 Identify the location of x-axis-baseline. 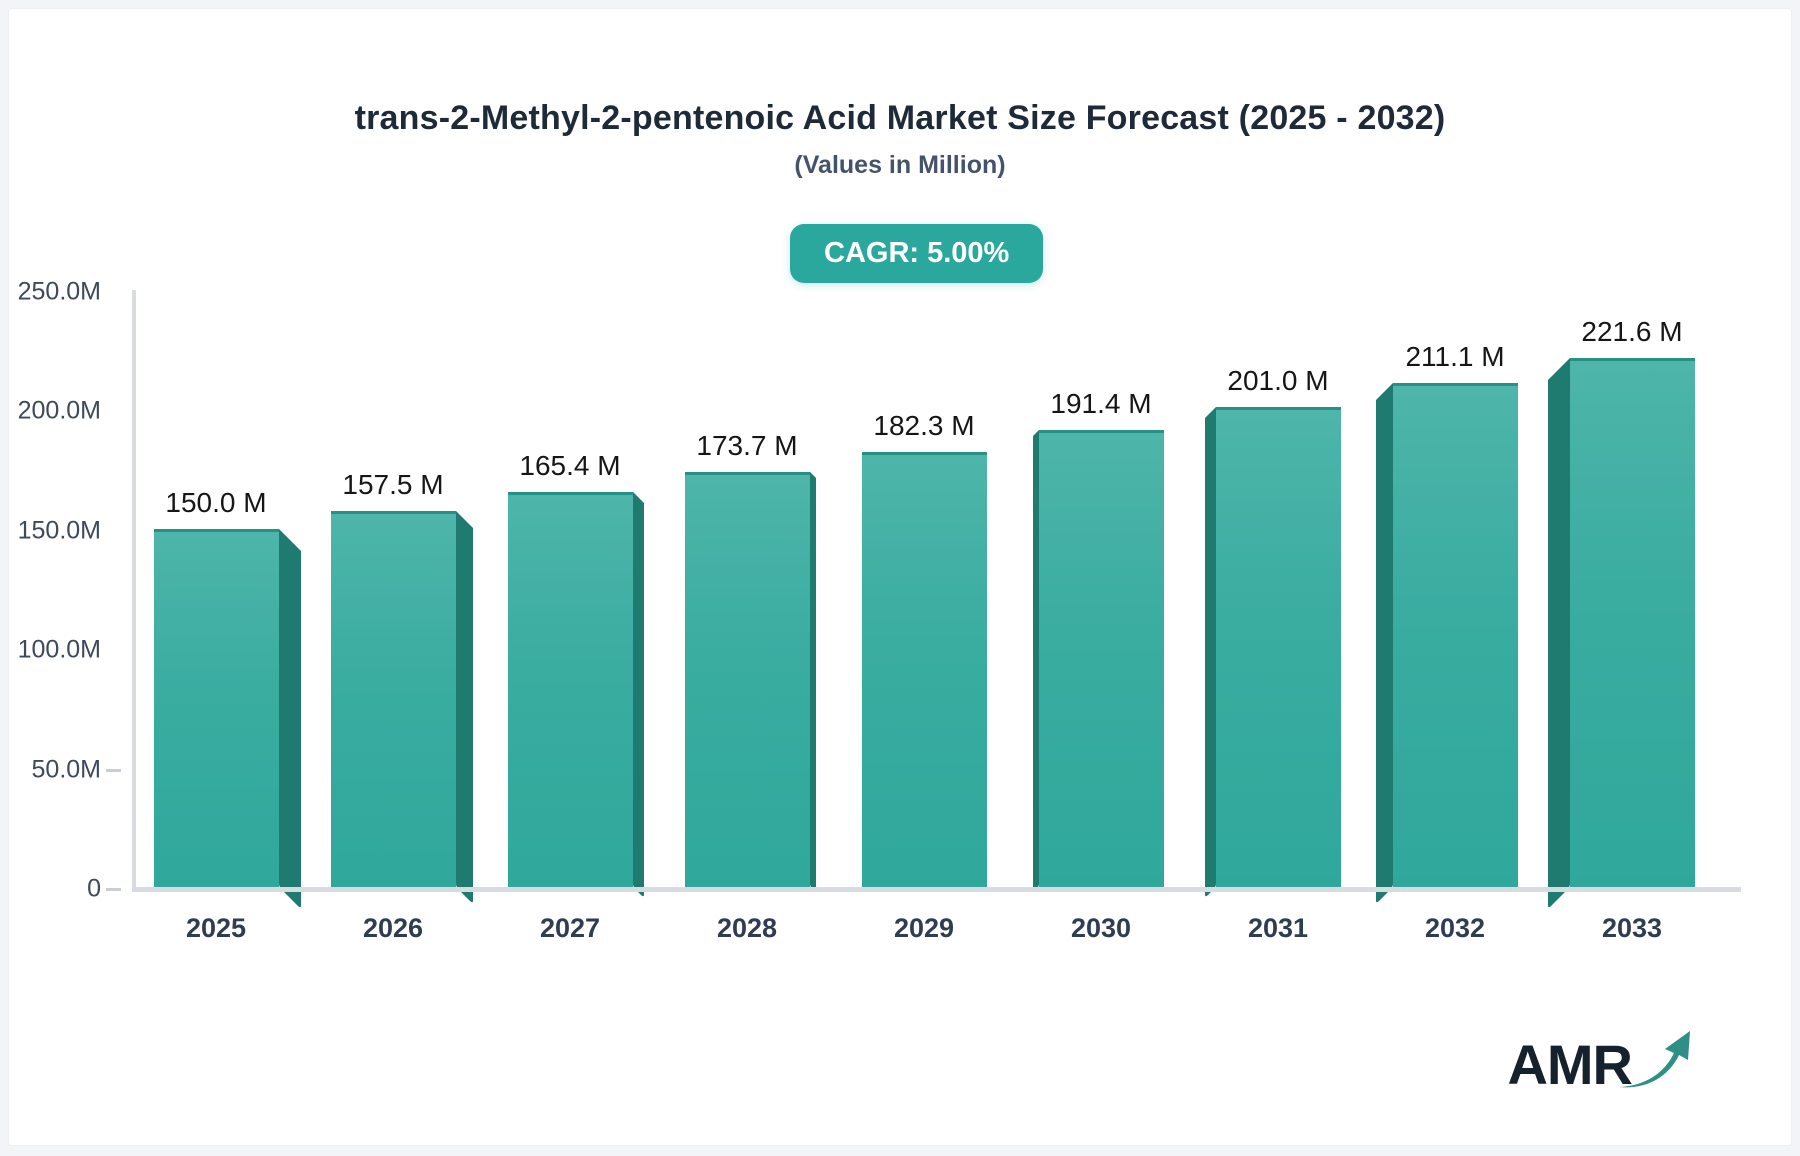
(936, 889).